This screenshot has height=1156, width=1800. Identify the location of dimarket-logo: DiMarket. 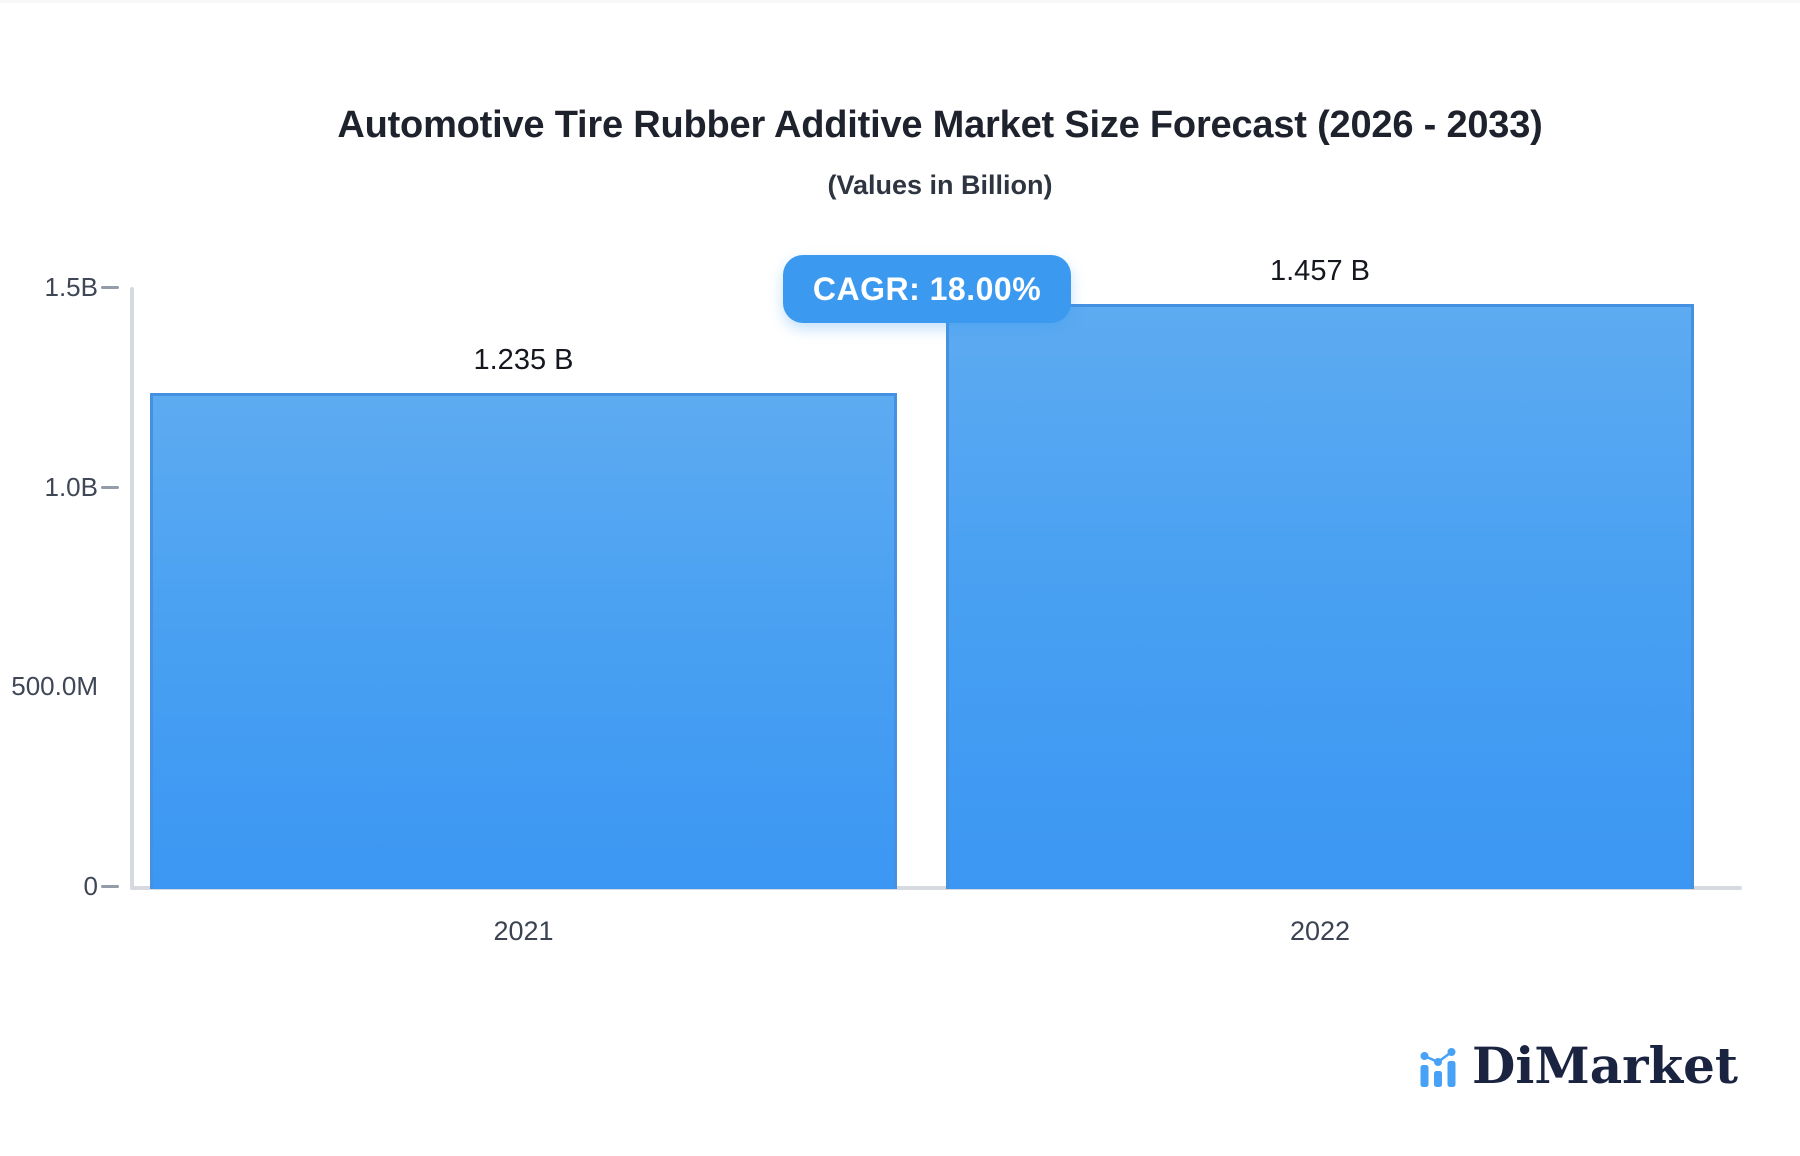
(1579, 1066).